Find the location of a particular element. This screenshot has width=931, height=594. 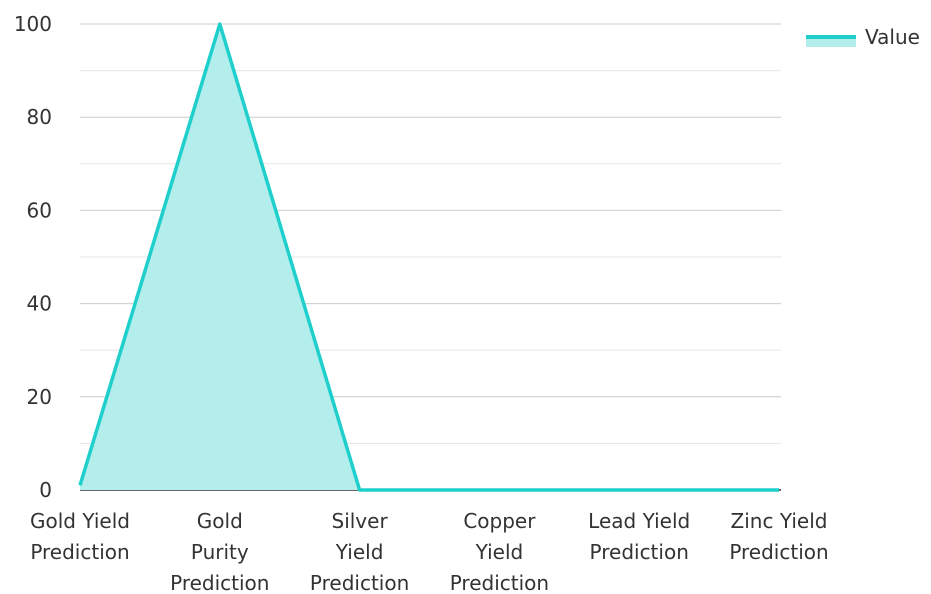

x-tick-label: Zinc Yield Prediction is located at coordinates (778, 536).